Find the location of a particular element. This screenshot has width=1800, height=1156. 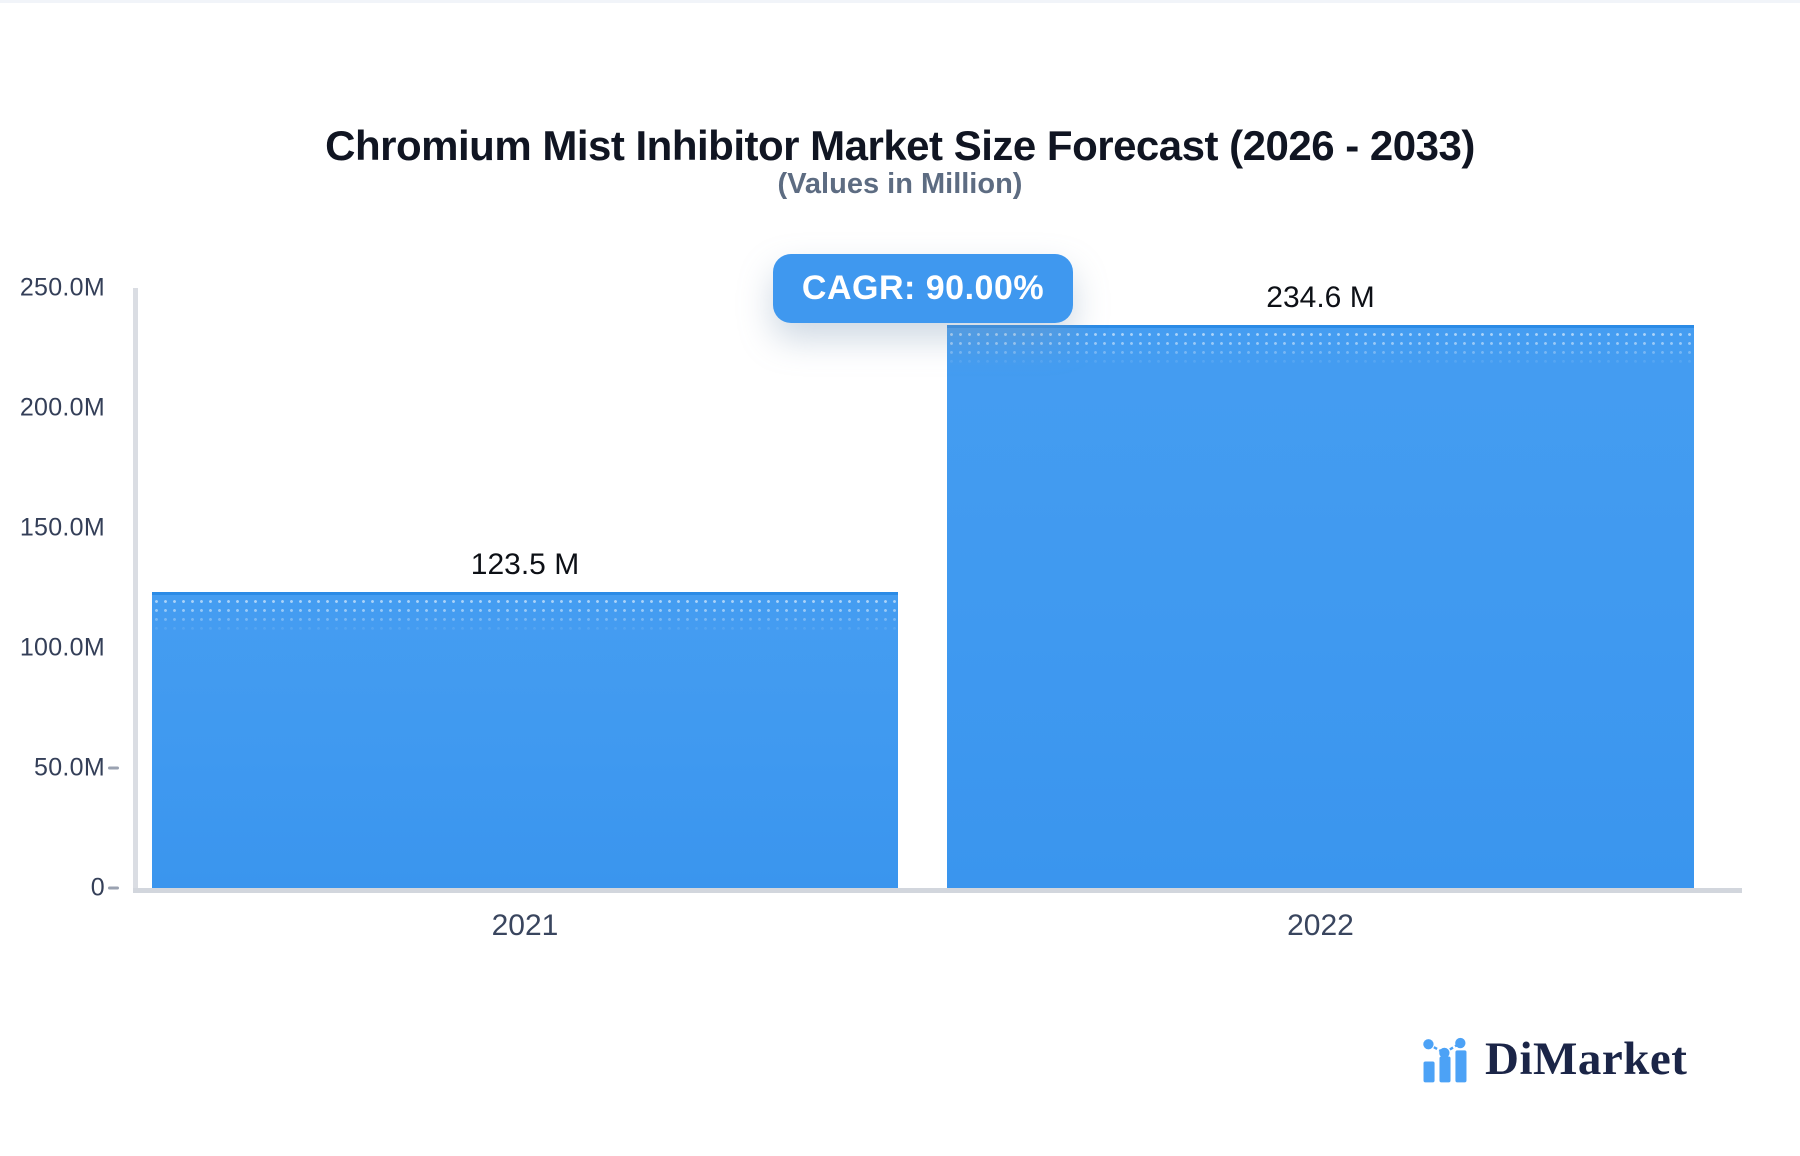

x-category-label: 2021 is located at coordinates (525, 925).